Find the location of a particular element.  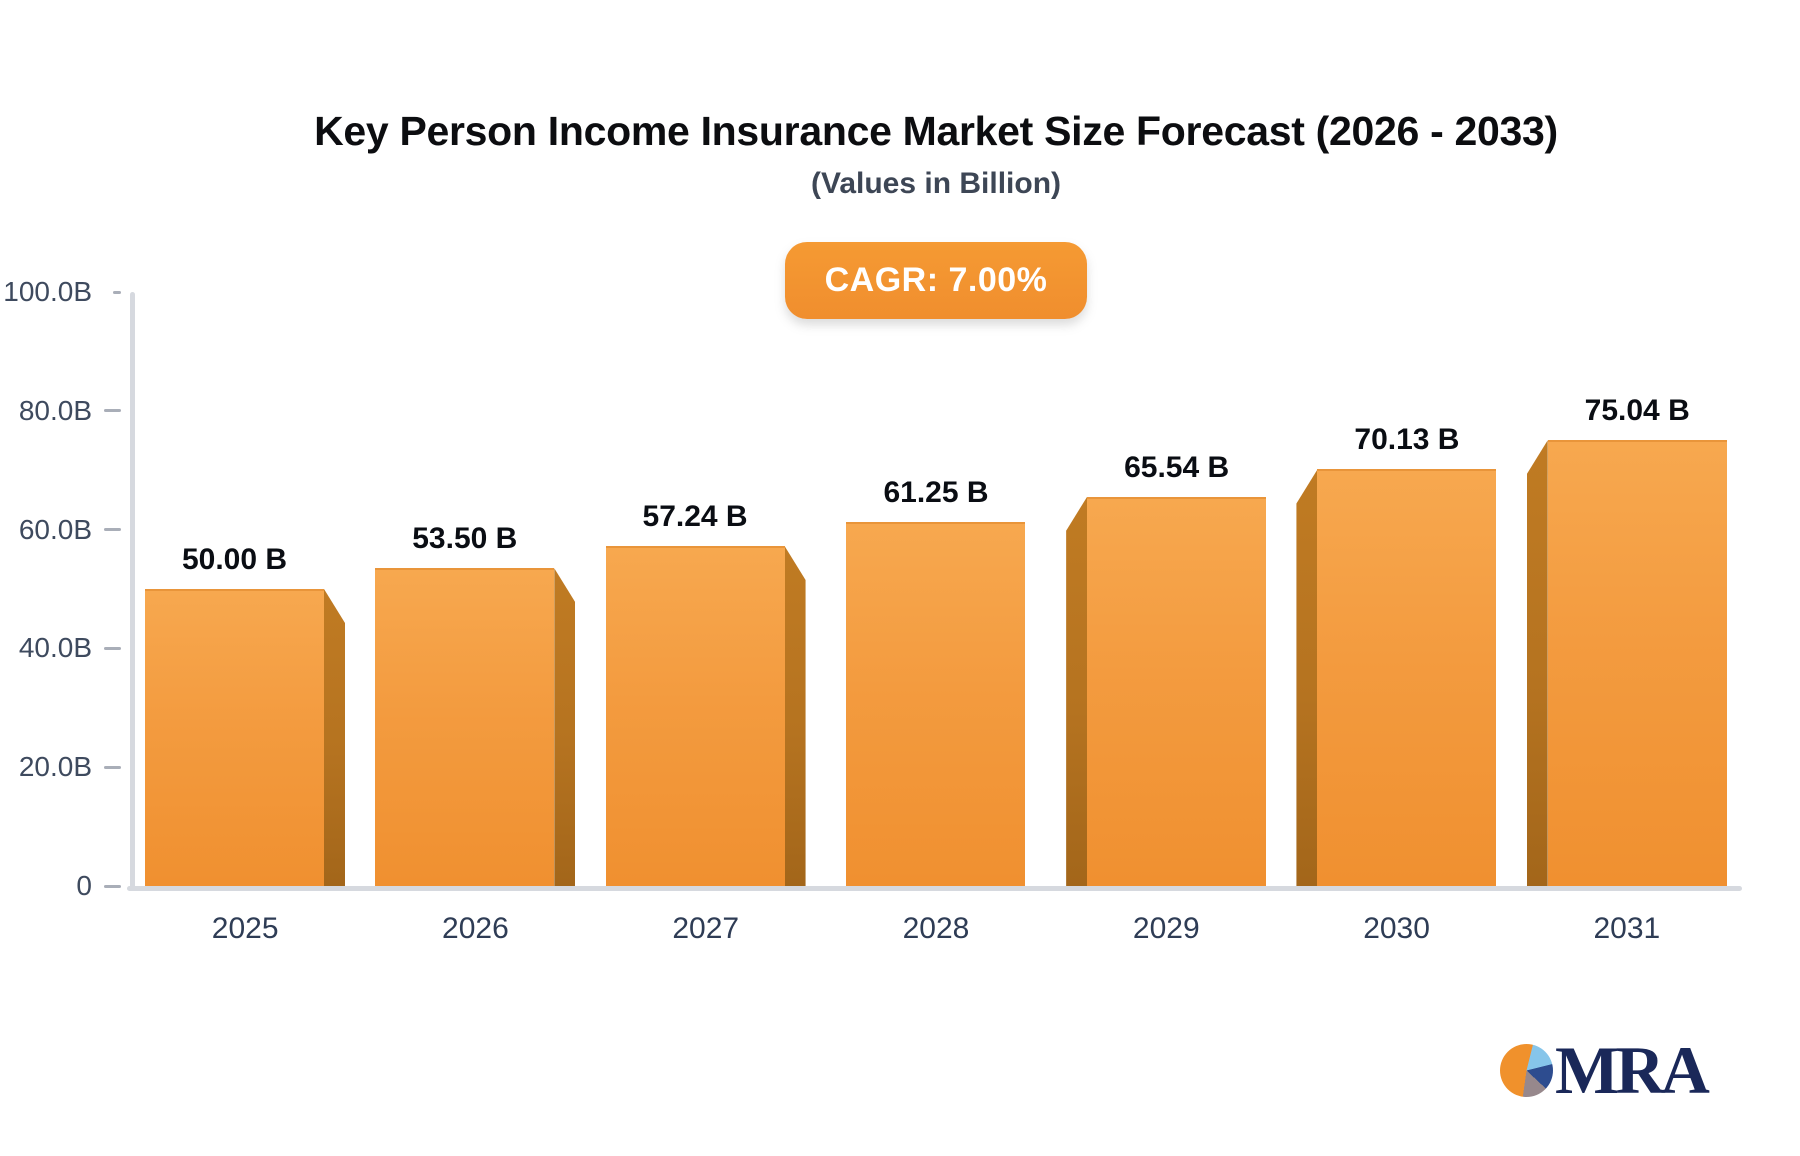

chart-subtitle: (Values in Billion) is located at coordinates (936, 184).